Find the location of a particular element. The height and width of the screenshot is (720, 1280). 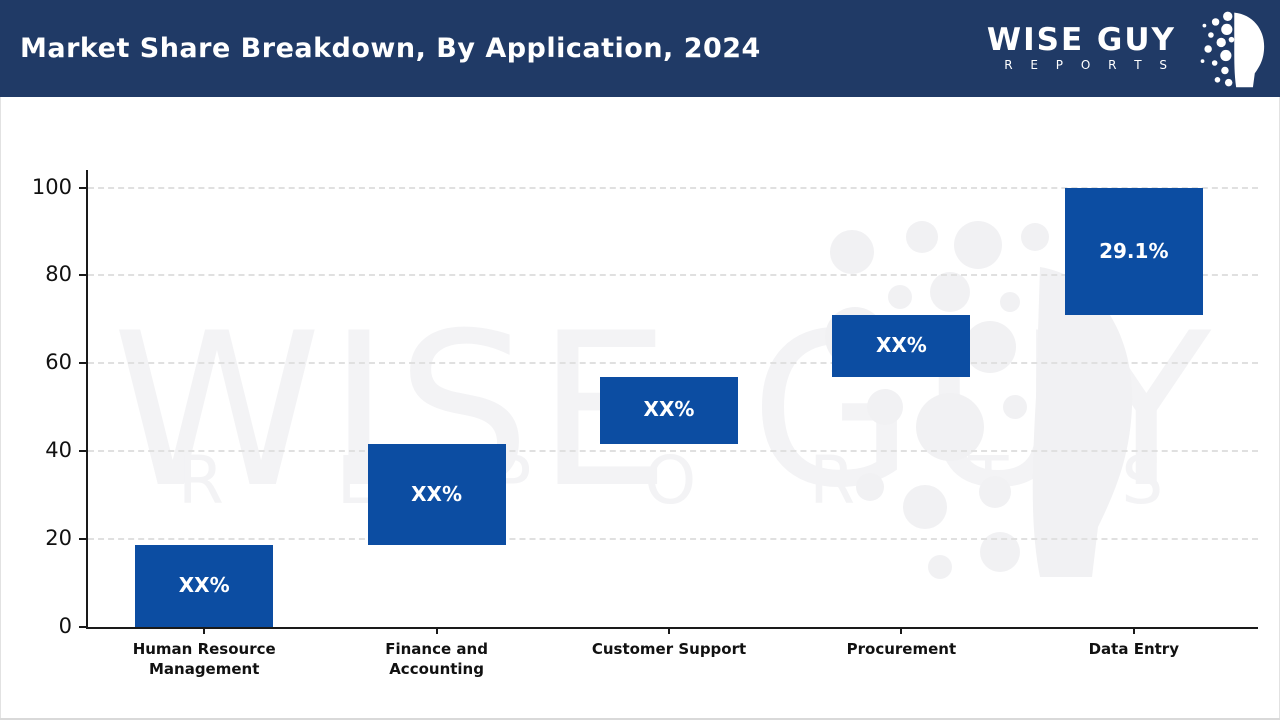

bar-value-label: 29.1% is located at coordinates (1134, 250).